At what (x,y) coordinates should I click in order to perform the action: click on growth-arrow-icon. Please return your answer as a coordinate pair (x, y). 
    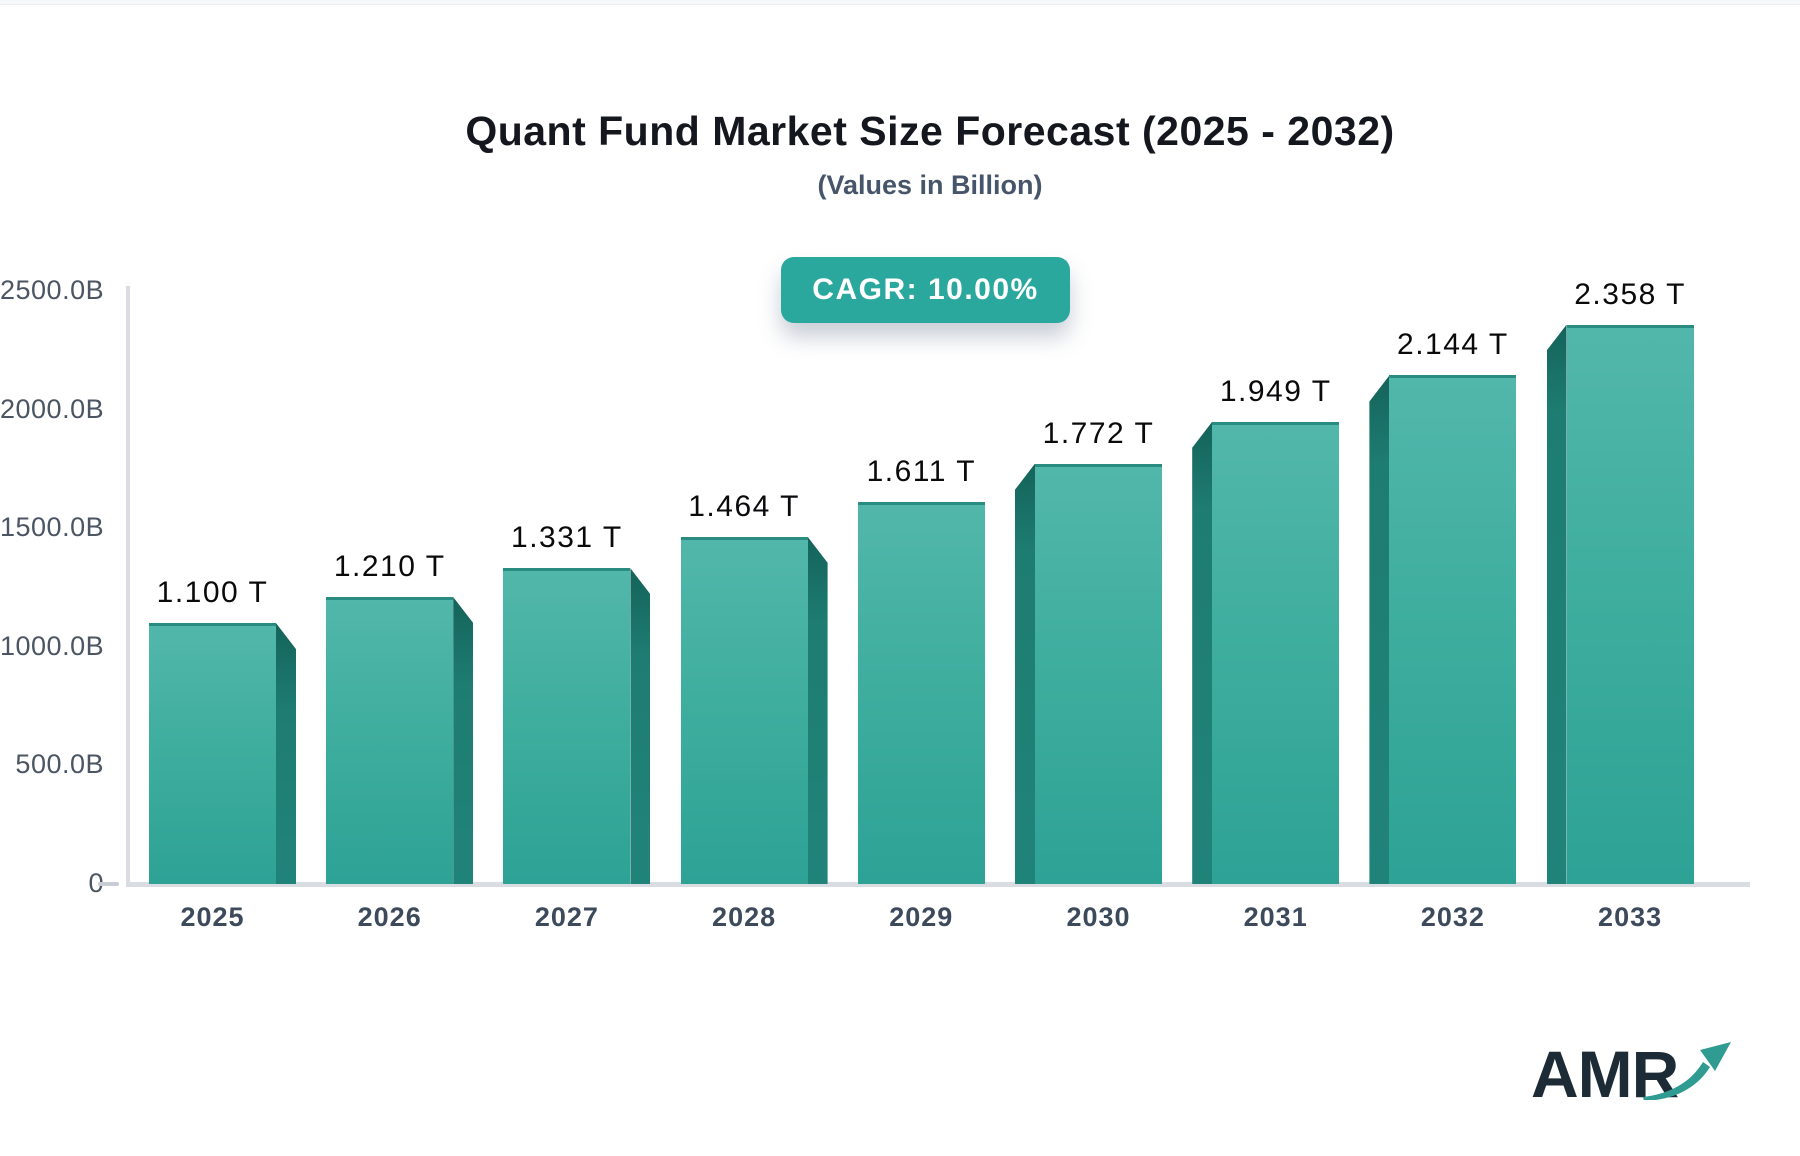
    Looking at the image, I should click on (1687, 1071).